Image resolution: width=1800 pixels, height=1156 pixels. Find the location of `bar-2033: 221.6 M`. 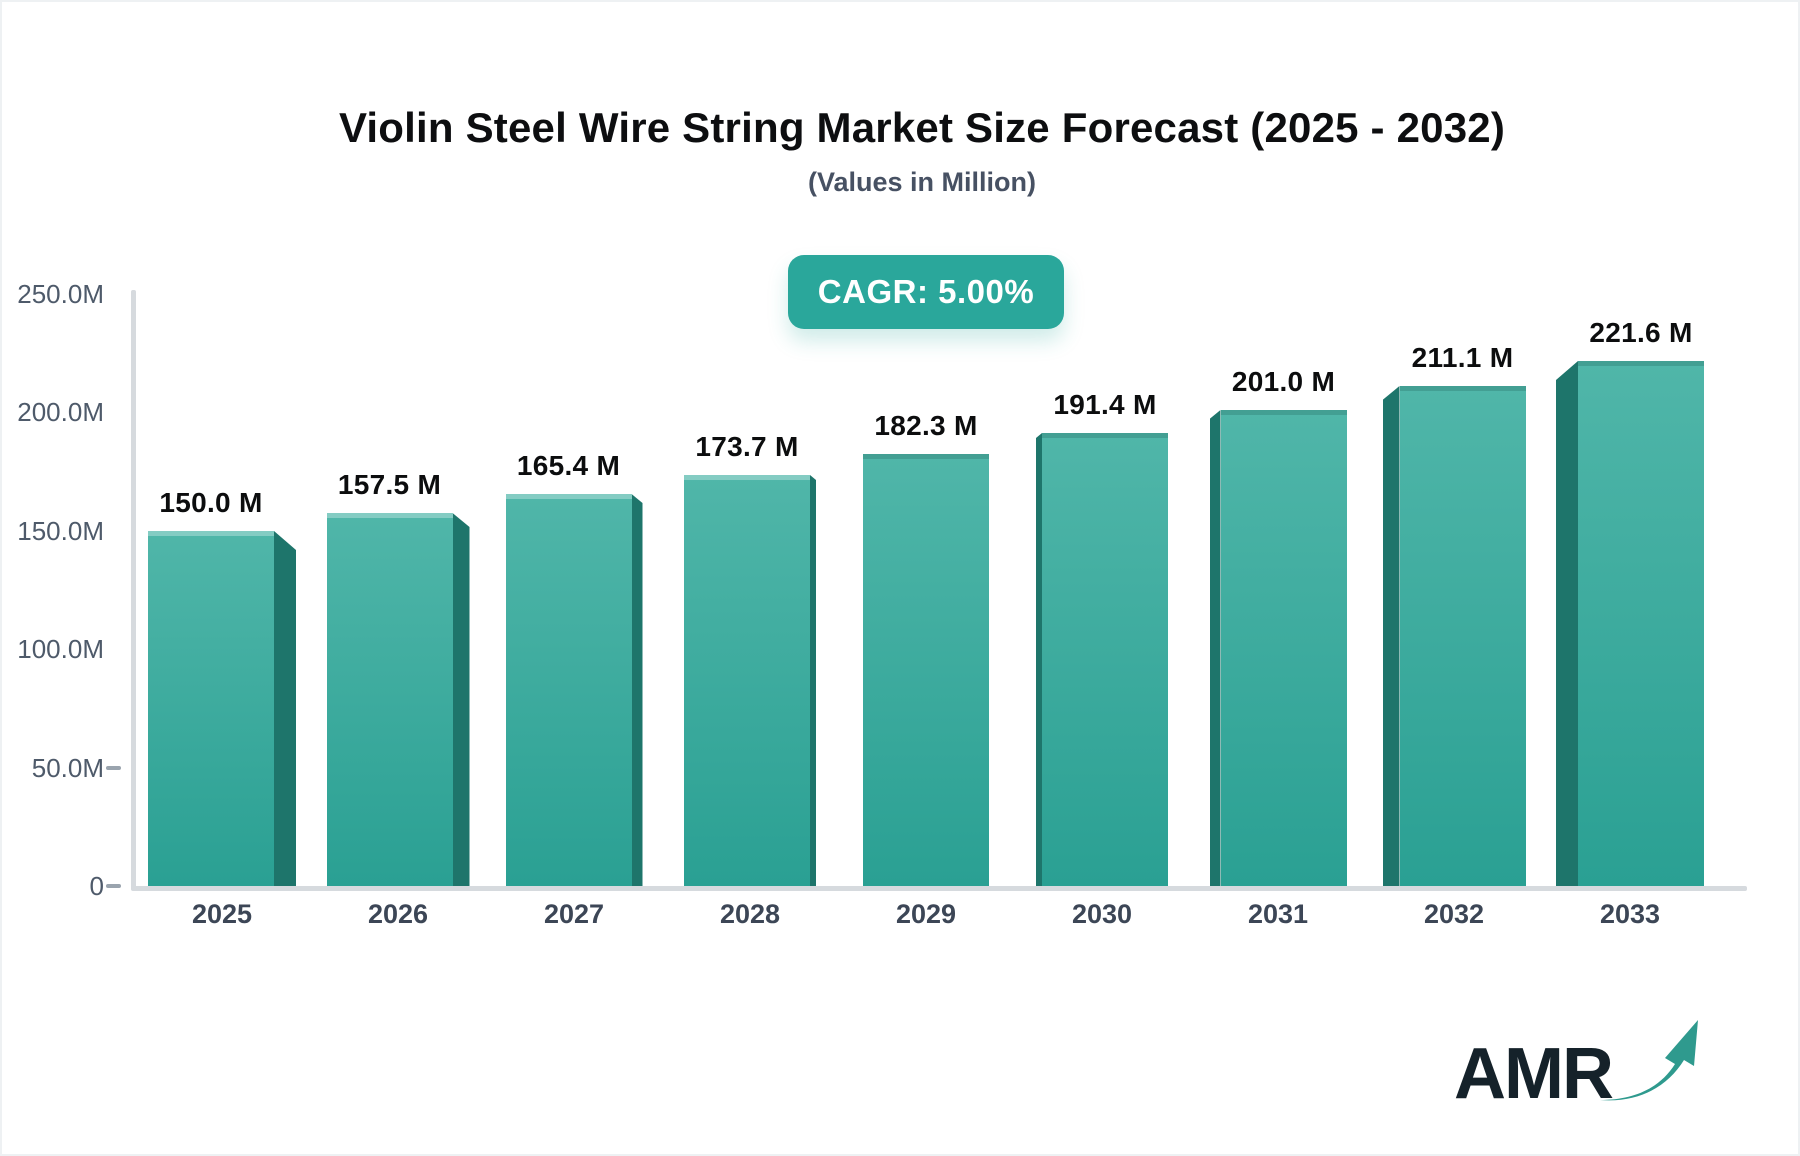

bar-2033: 221.6 M is located at coordinates (1630, 601).